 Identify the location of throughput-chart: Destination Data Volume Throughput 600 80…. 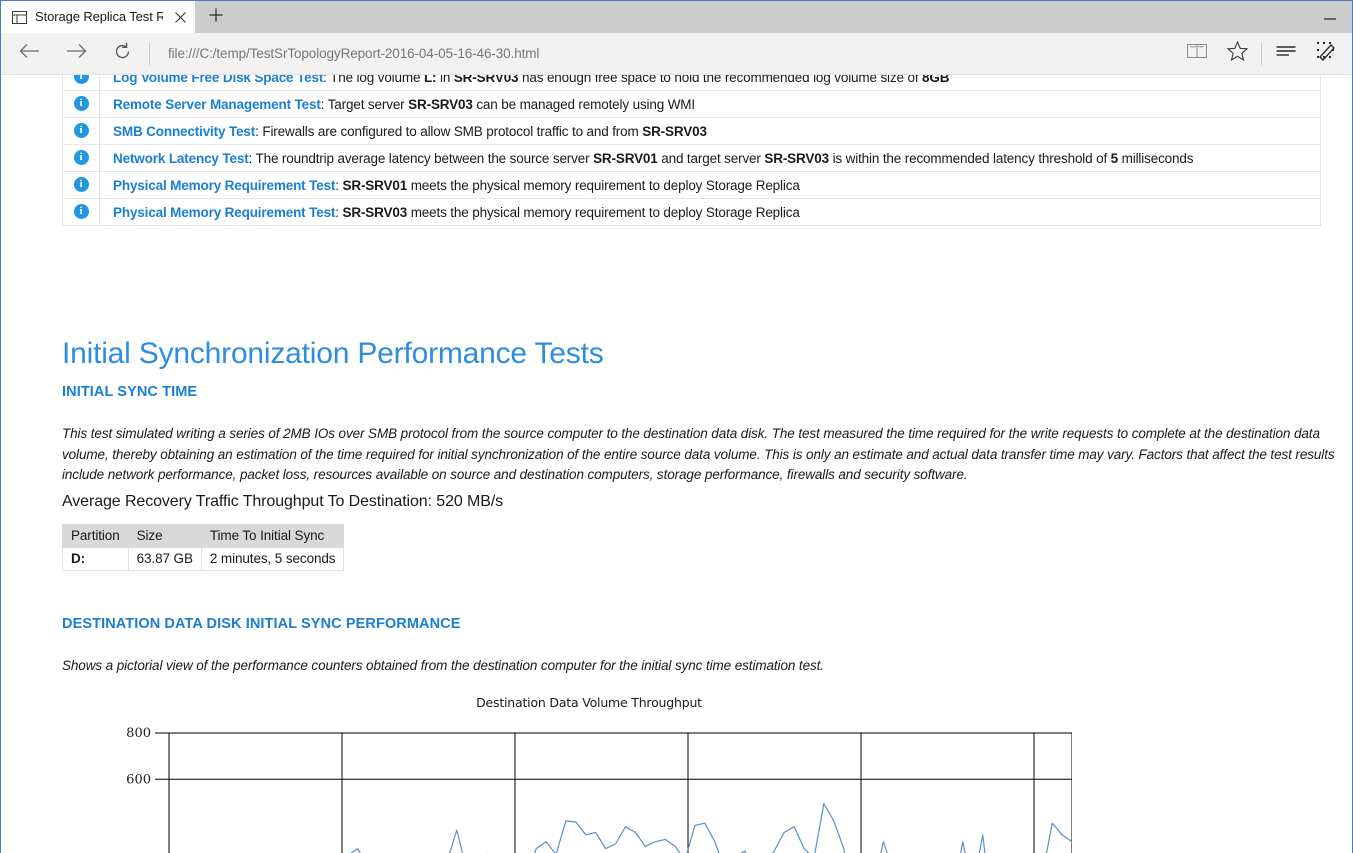
(567, 774).